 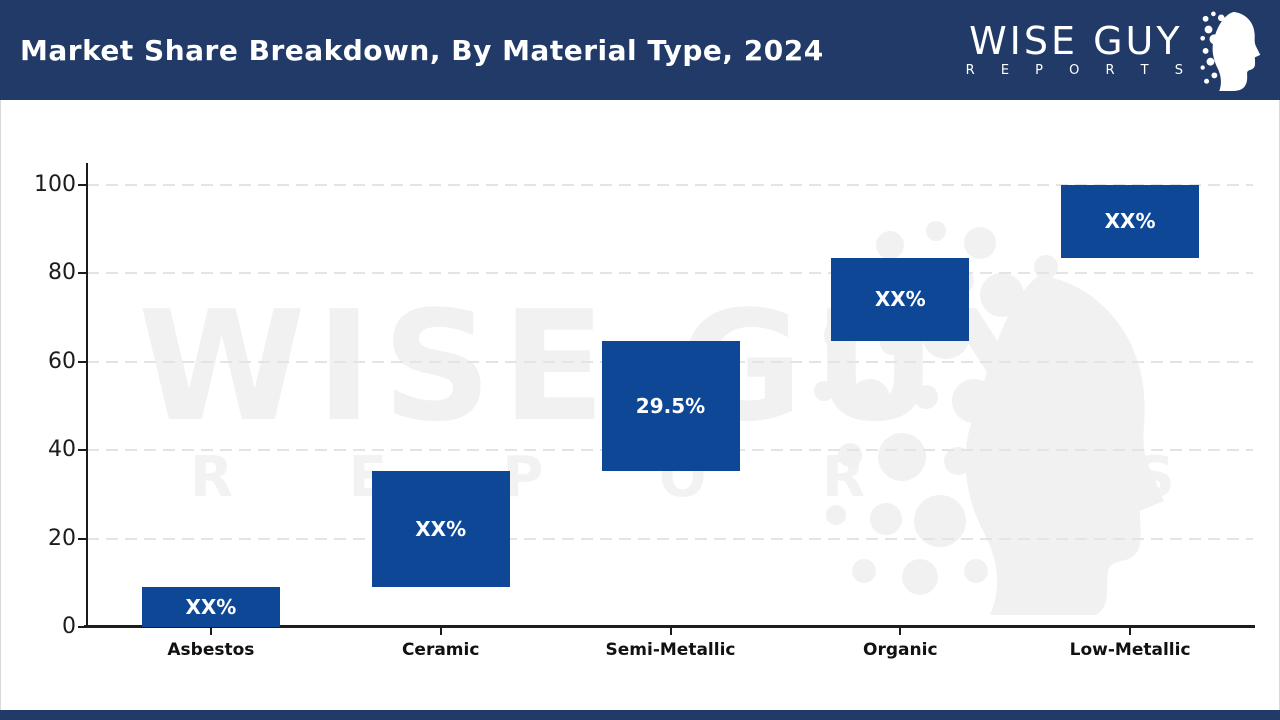 What do you see at coordinates (440, 631) in the screenshot?
I see `x-tick-mark-ceramic` at bounding box center [440, 631].